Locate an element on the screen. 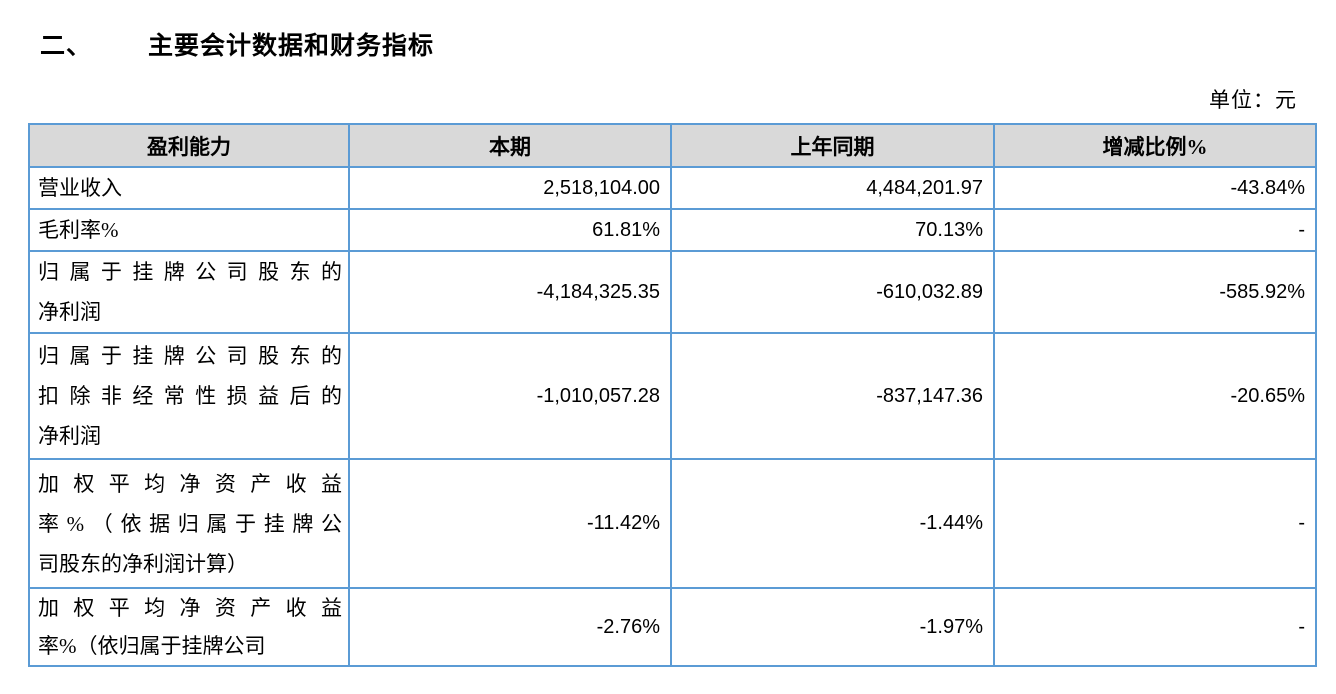  col-header-current-period: 本期 is located at coordinates (510, 145).